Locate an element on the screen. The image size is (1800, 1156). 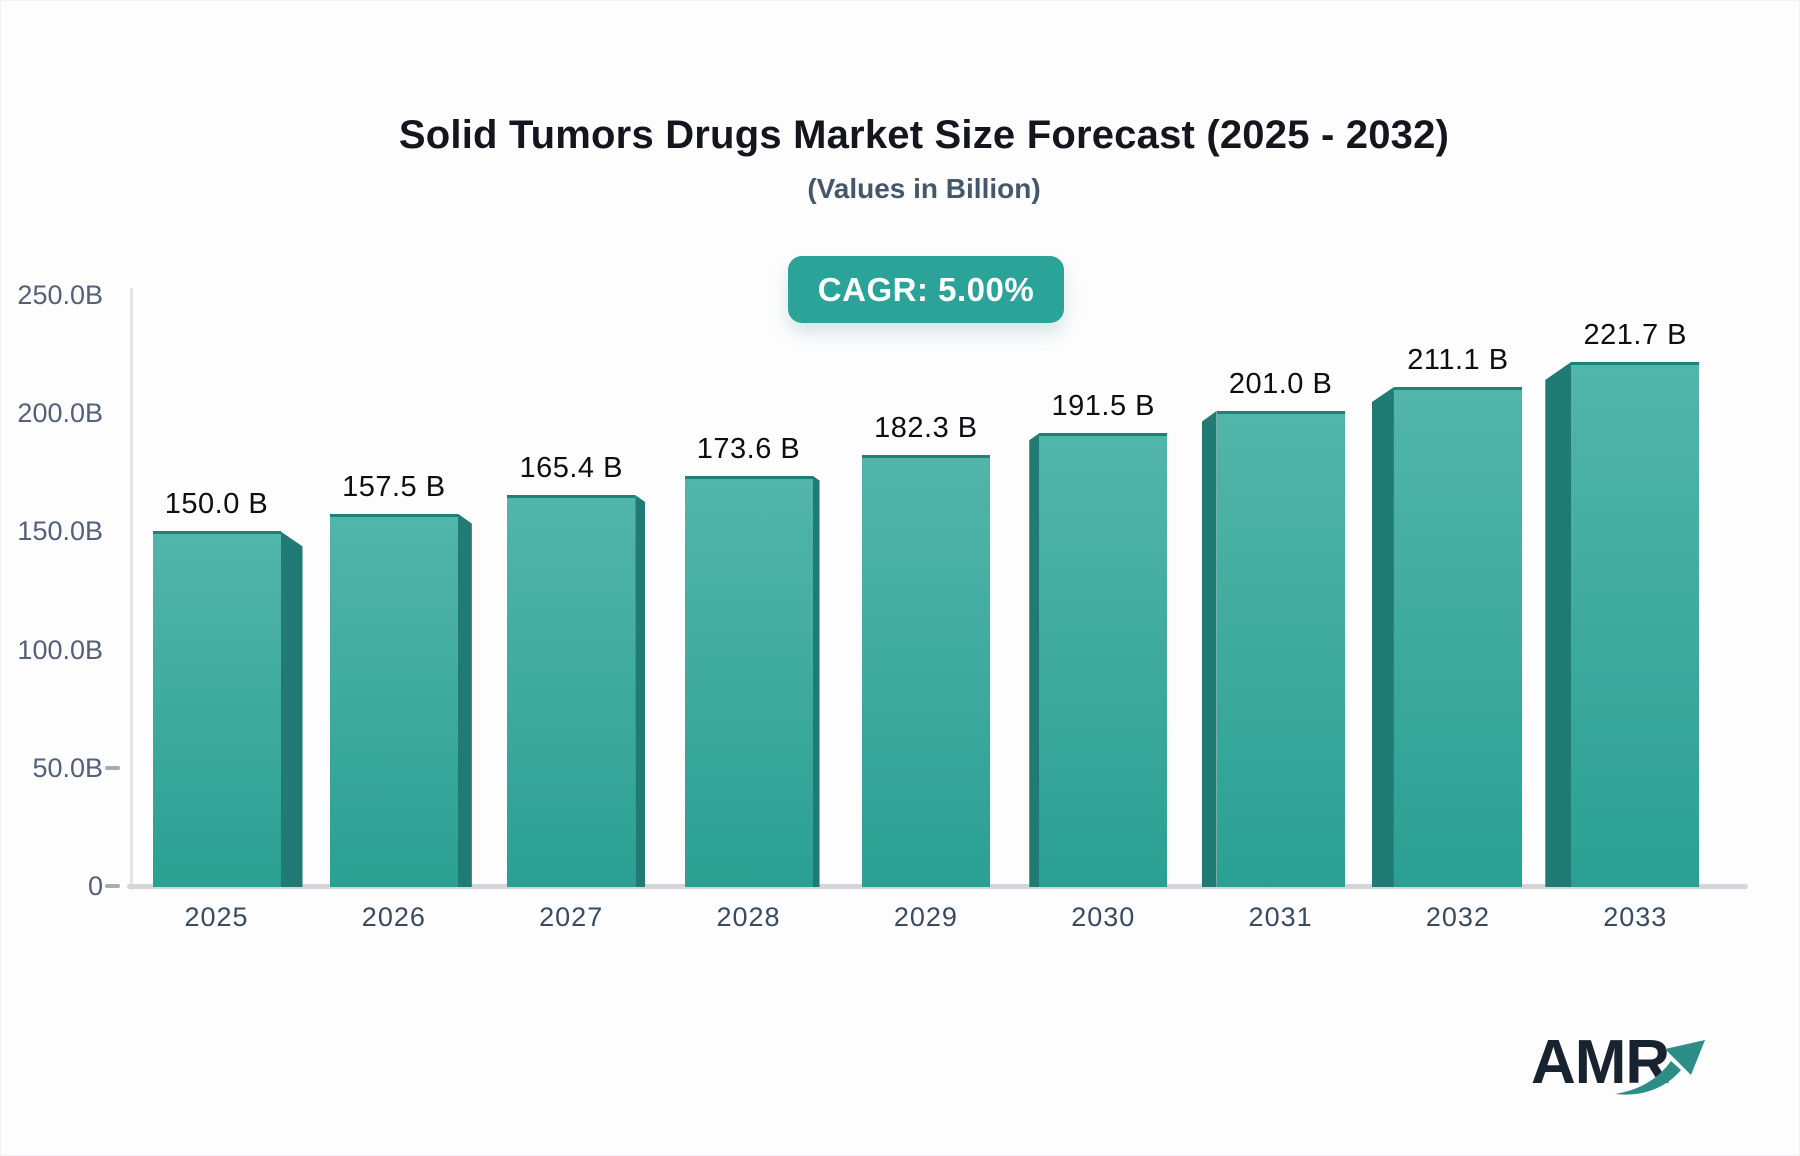
bar-value-label: 150.0 B is located at coordinates (216, 504).